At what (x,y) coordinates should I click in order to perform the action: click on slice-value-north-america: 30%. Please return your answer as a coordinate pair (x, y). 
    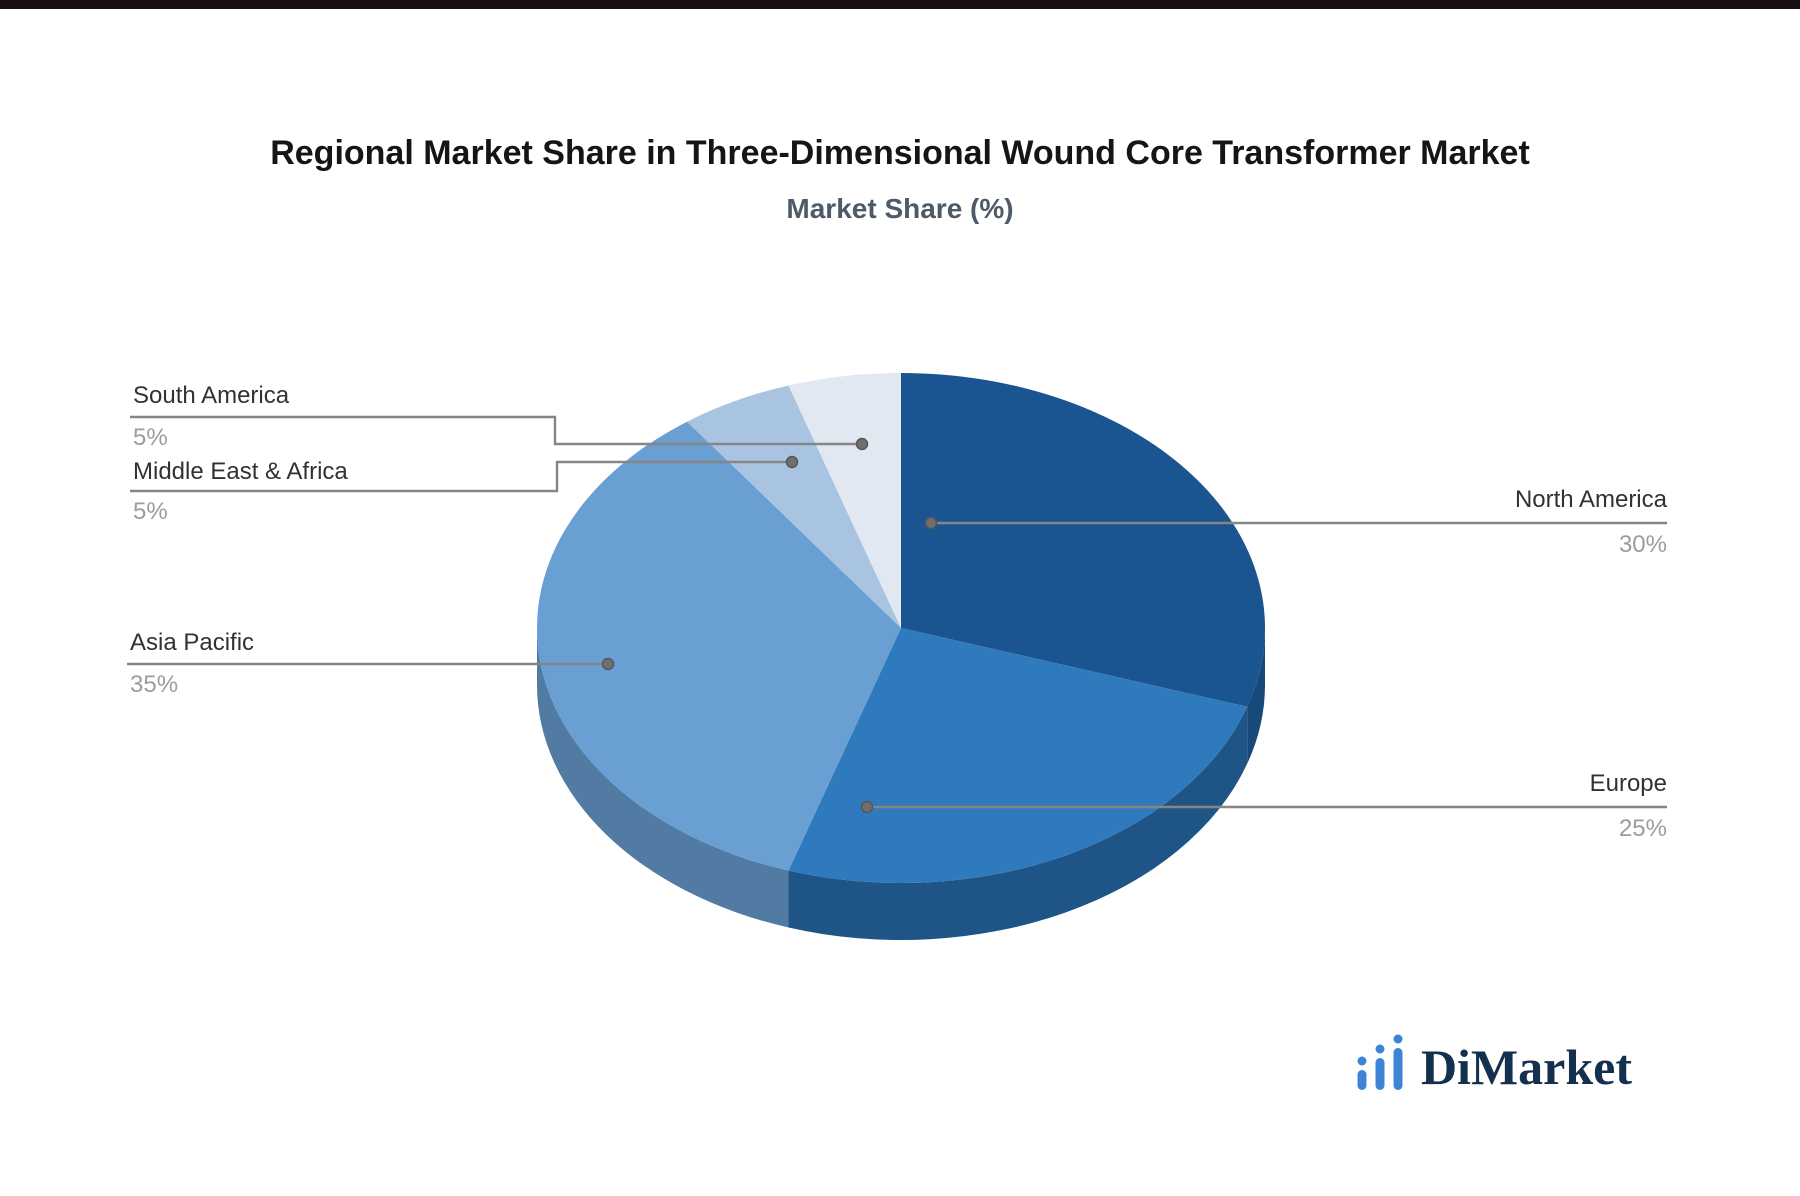
    Looking at the image, I should click on (1642, 544).